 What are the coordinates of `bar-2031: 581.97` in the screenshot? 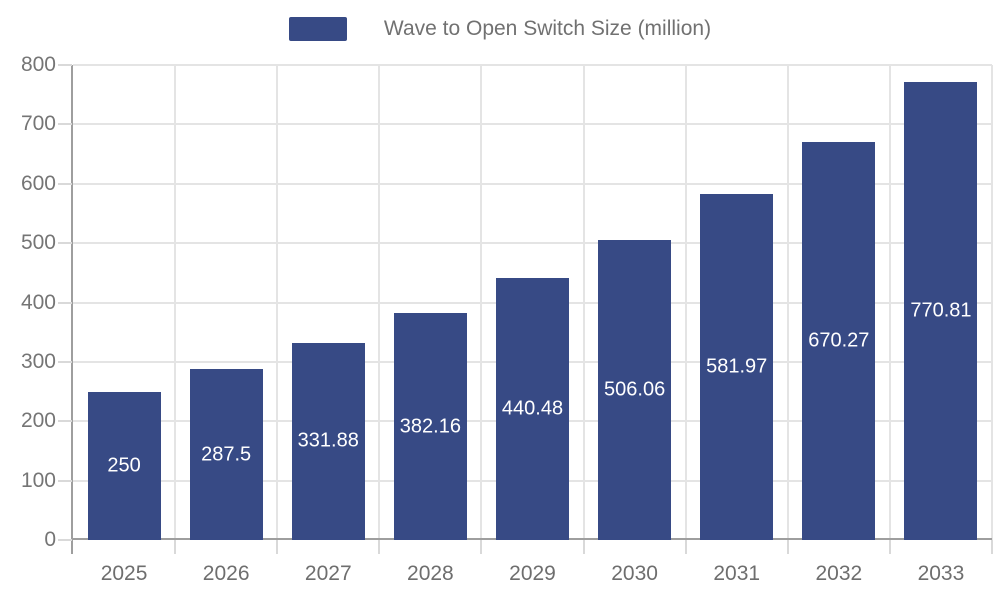 It's located at (737, 367).